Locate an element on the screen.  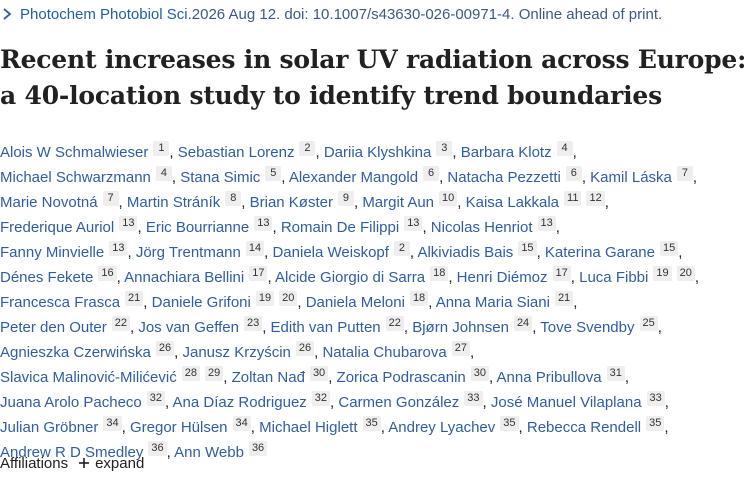
affiliation-ref-badge: 28 is located at coordinates (190, 373).